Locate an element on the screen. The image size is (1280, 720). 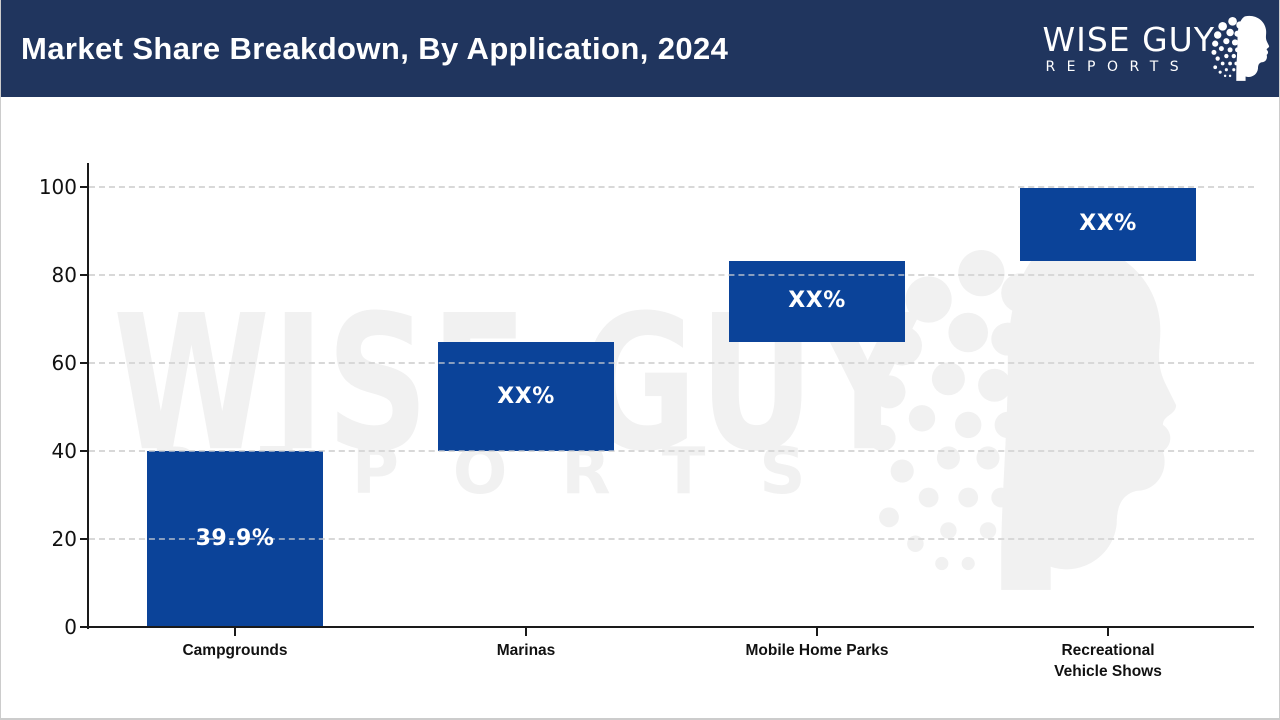
x-tick-marinas is located at coordinates (526, 632).